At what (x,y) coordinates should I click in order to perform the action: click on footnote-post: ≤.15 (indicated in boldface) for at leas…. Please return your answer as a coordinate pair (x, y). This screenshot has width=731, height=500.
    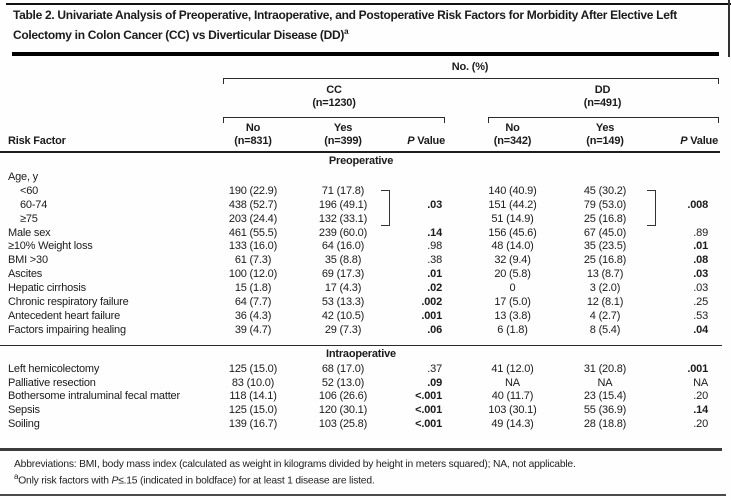
    Looking at the image, I should click on (246, 481).